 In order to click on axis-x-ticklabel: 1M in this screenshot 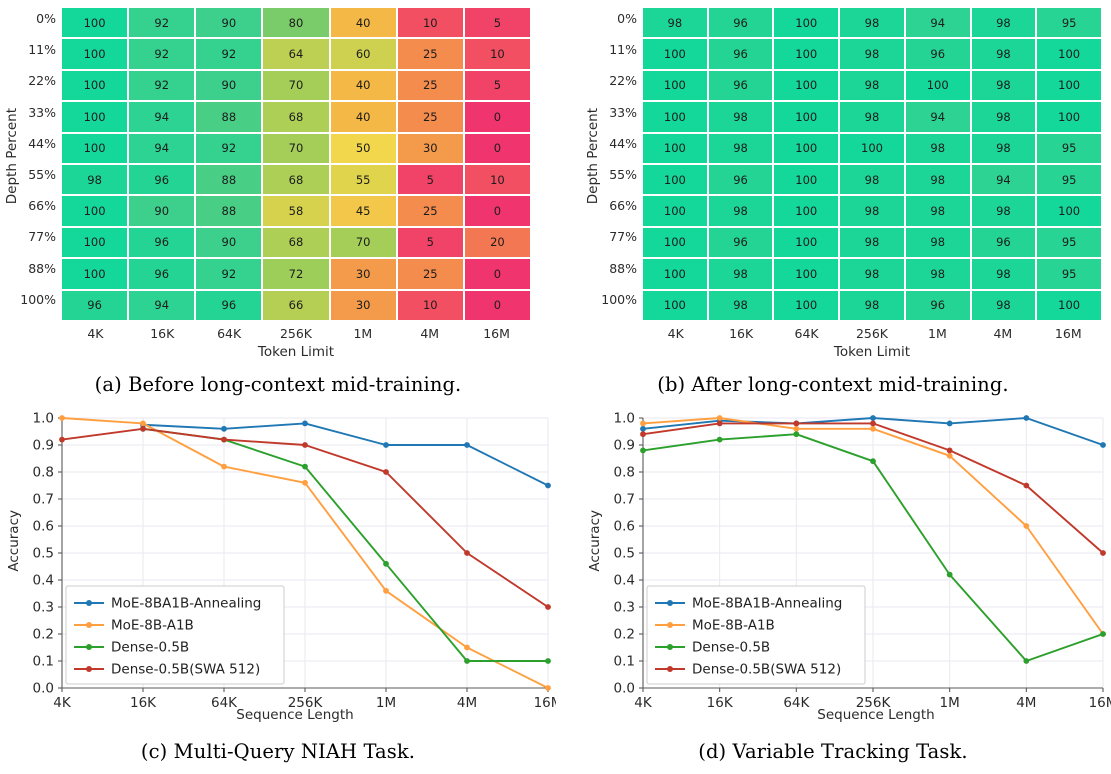, I will do `click(950, 702)`.